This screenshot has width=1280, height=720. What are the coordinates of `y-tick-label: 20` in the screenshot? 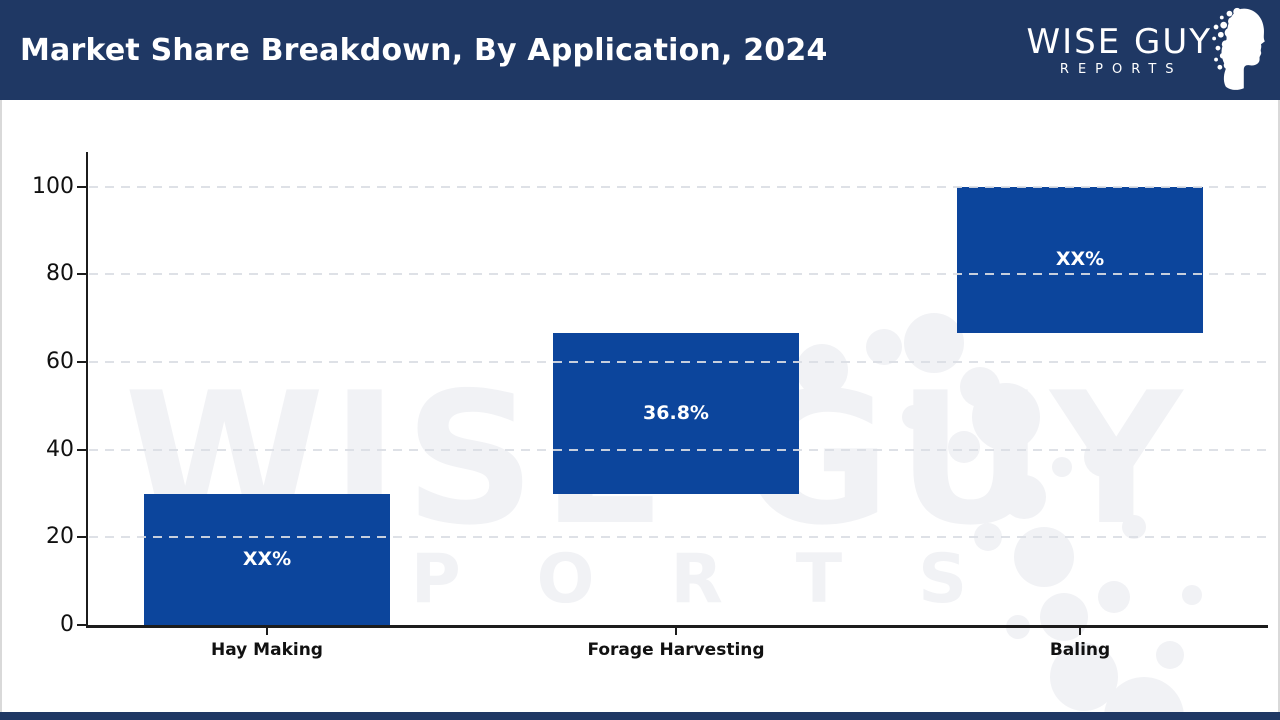 It's located at (60, 537).